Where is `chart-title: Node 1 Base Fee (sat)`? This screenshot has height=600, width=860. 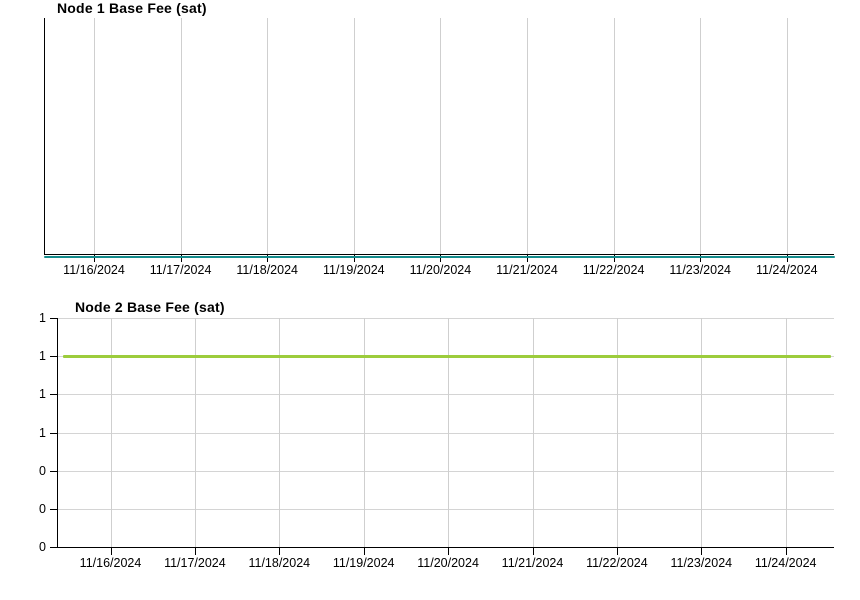
chart-title: Node 1 Base Fee (sat) is located at coordinates (132, 8).